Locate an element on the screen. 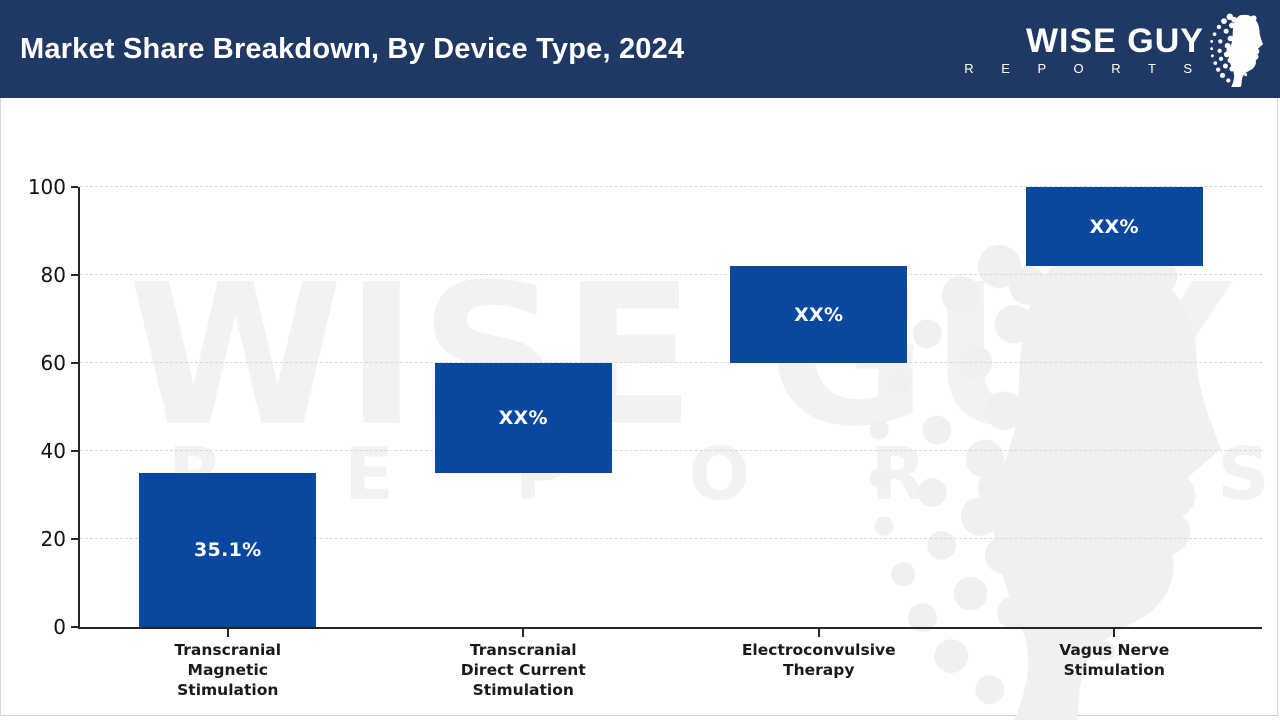  x-category-label-3: Vagus Nerve Stimulation is located at coordinates (1114, 660).